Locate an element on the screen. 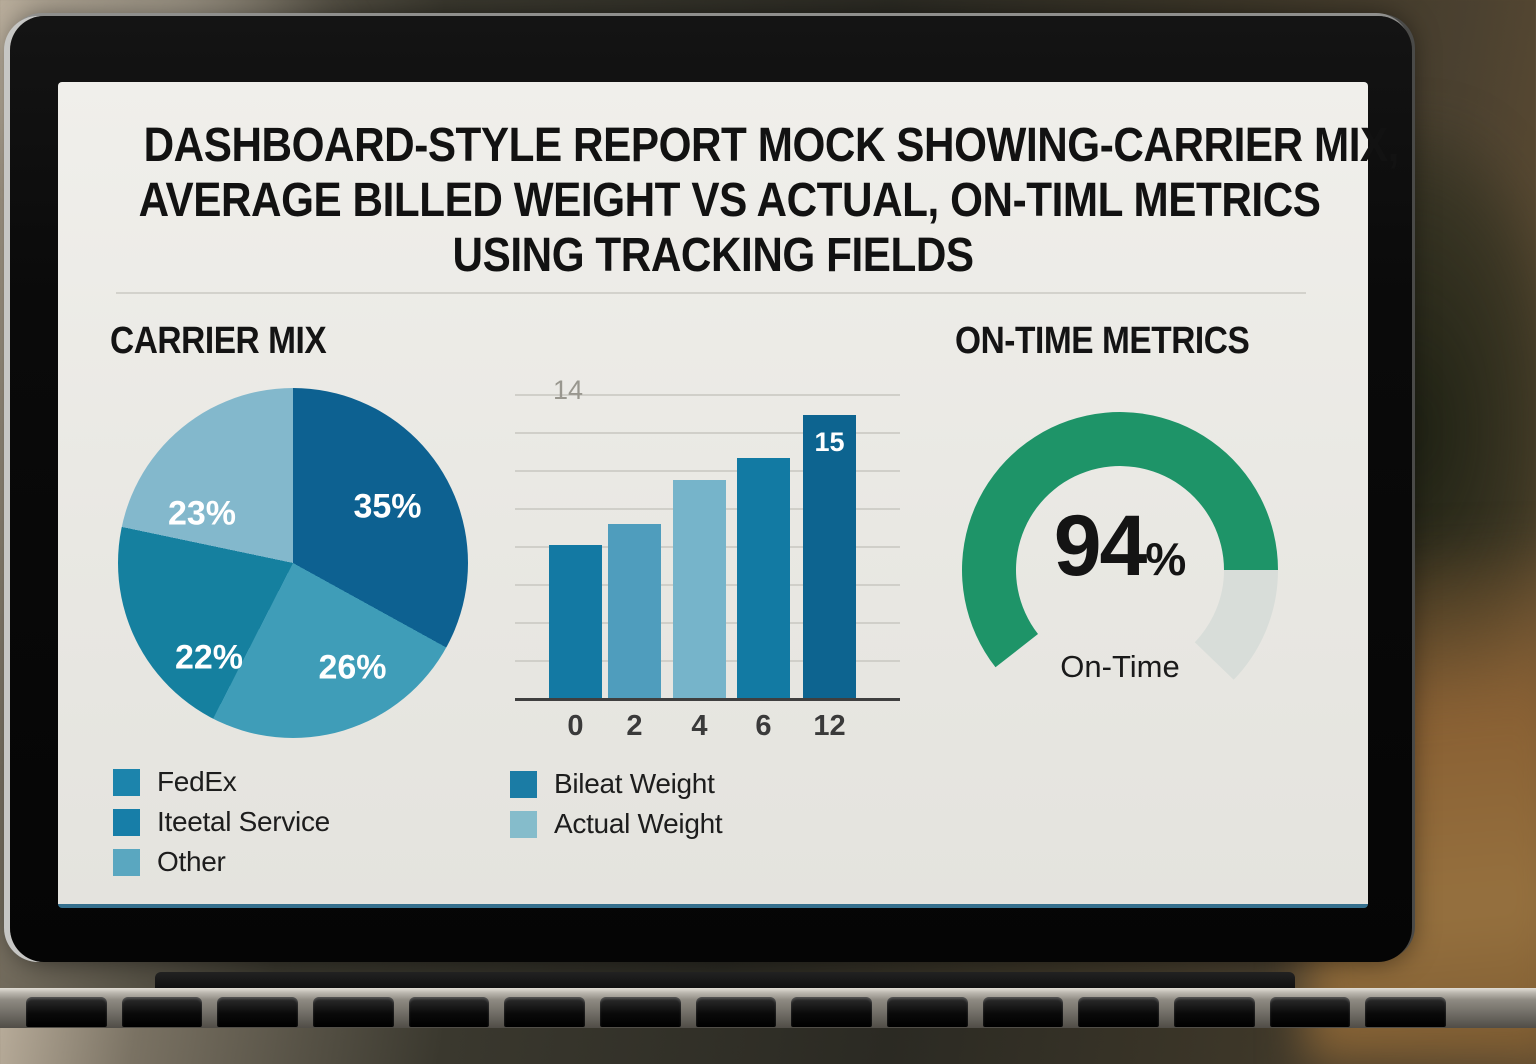 The image size is (1536, 1064). legend-item: Other is located at coordinates (221, 862).